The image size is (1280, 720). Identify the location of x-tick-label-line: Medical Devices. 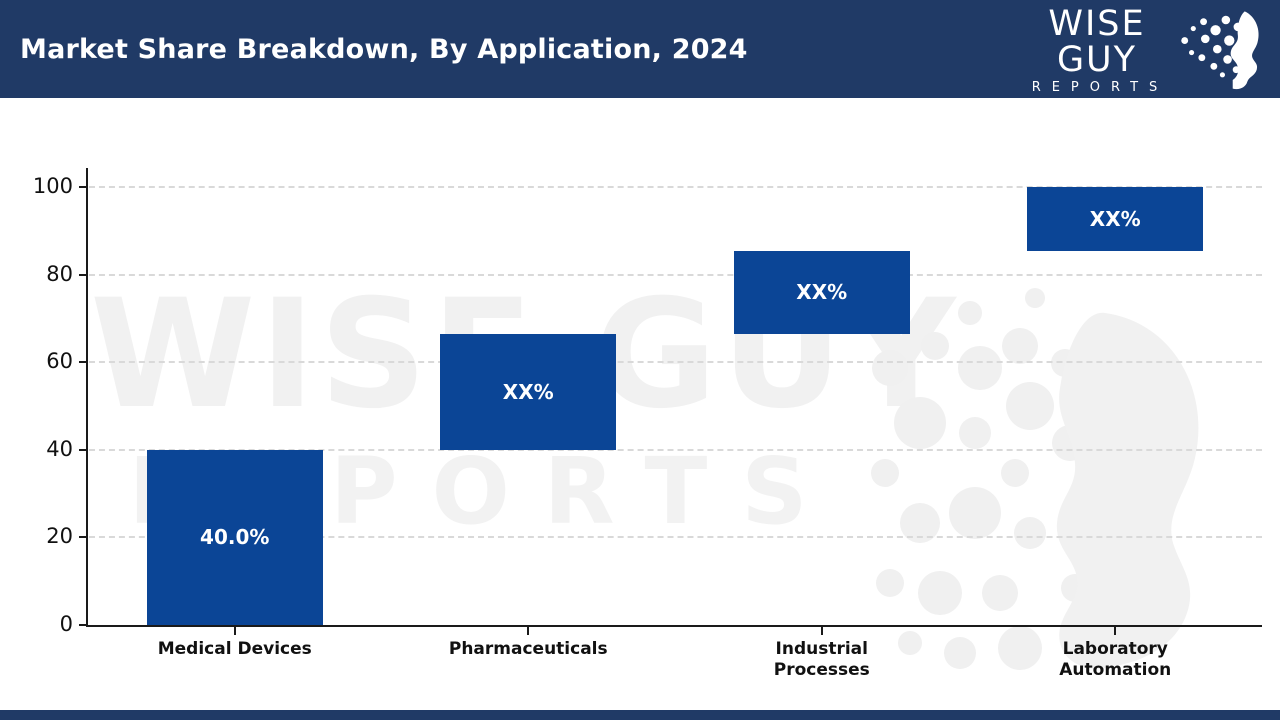
(234, 649).